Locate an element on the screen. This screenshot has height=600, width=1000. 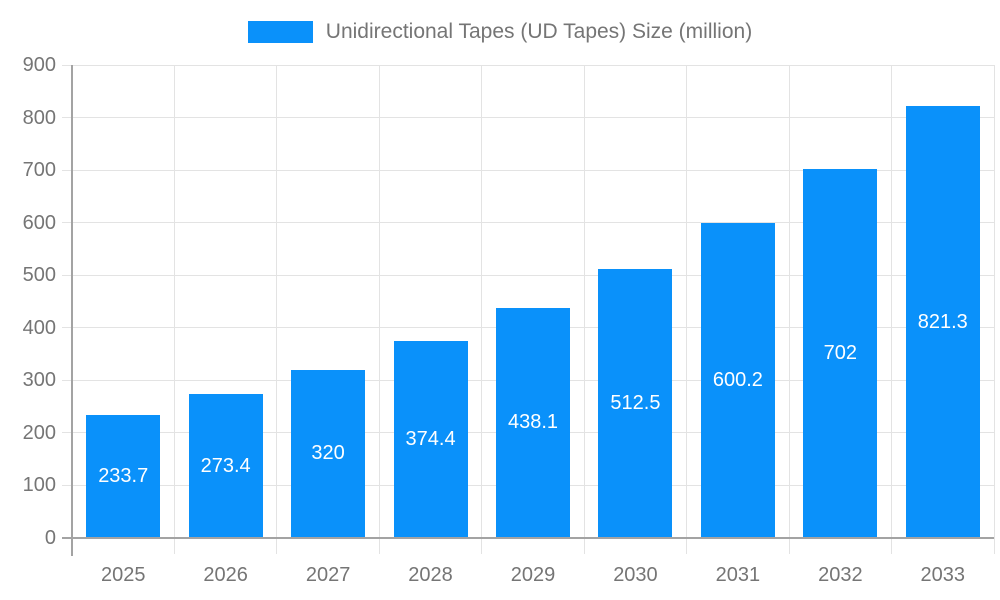
x-axis-label: 2033 is located at coordinates (943, 575).